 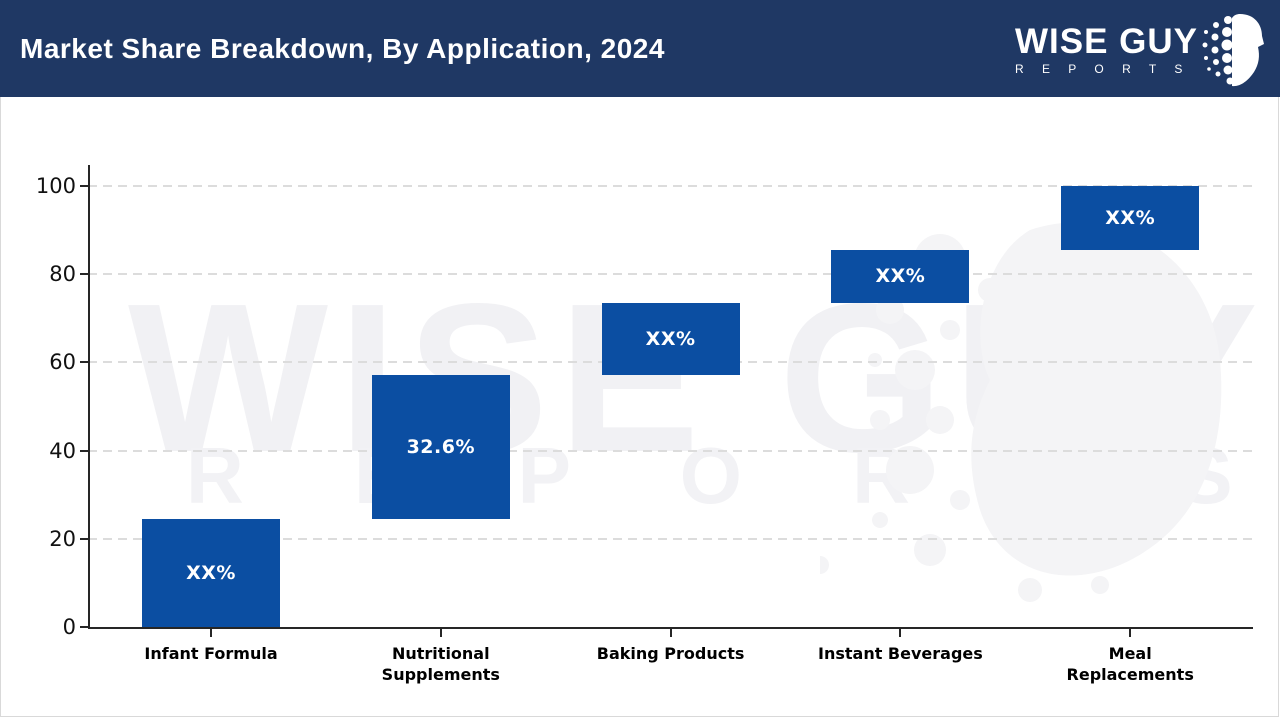 What do you see at coordinates (440, 664) in the screenshot?
I see `x-axis-category-label: Nutritional Supplements` at bounding box center [440, 664].